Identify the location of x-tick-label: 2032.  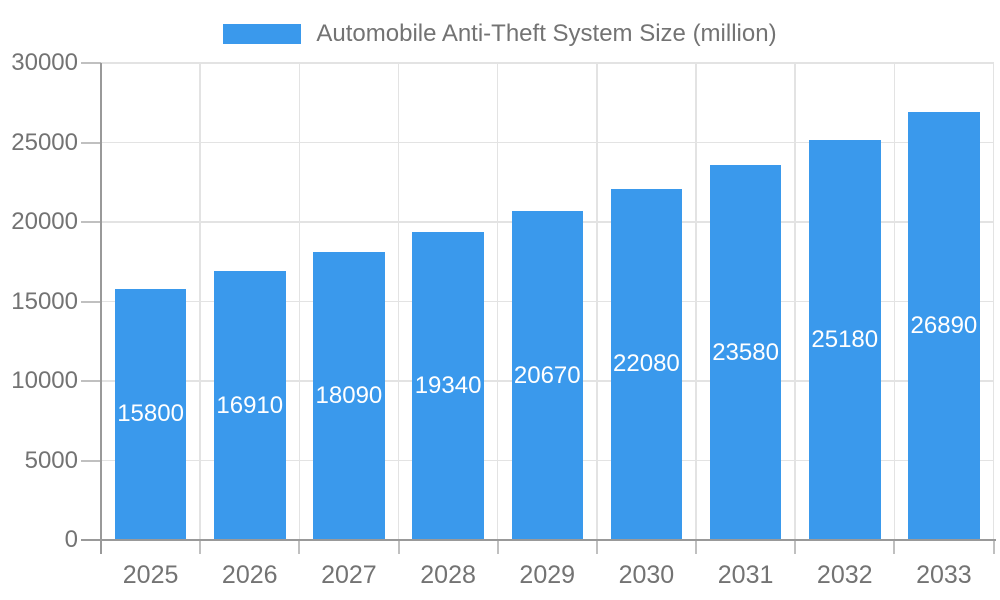
(844, 575).